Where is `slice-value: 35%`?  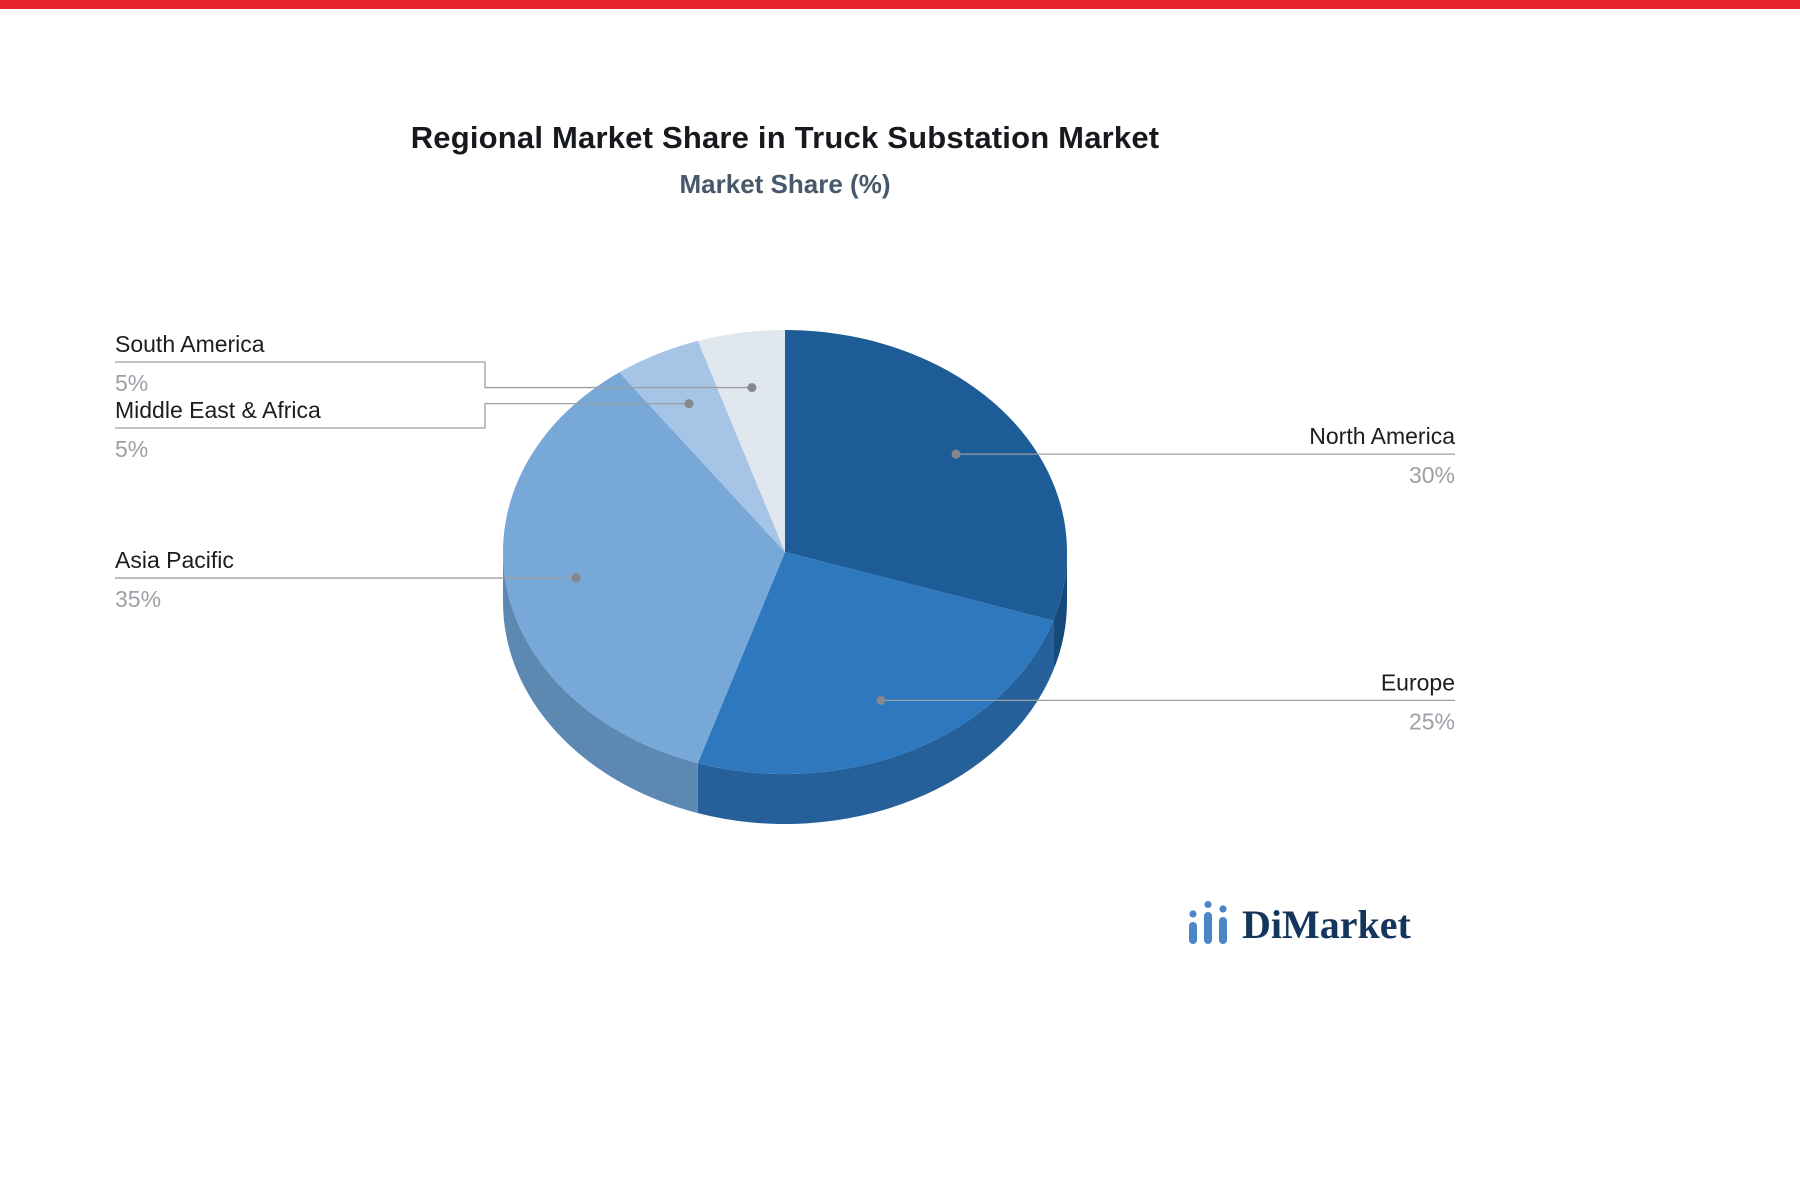
slice-value: 35% is located at coordinates (138, 599).